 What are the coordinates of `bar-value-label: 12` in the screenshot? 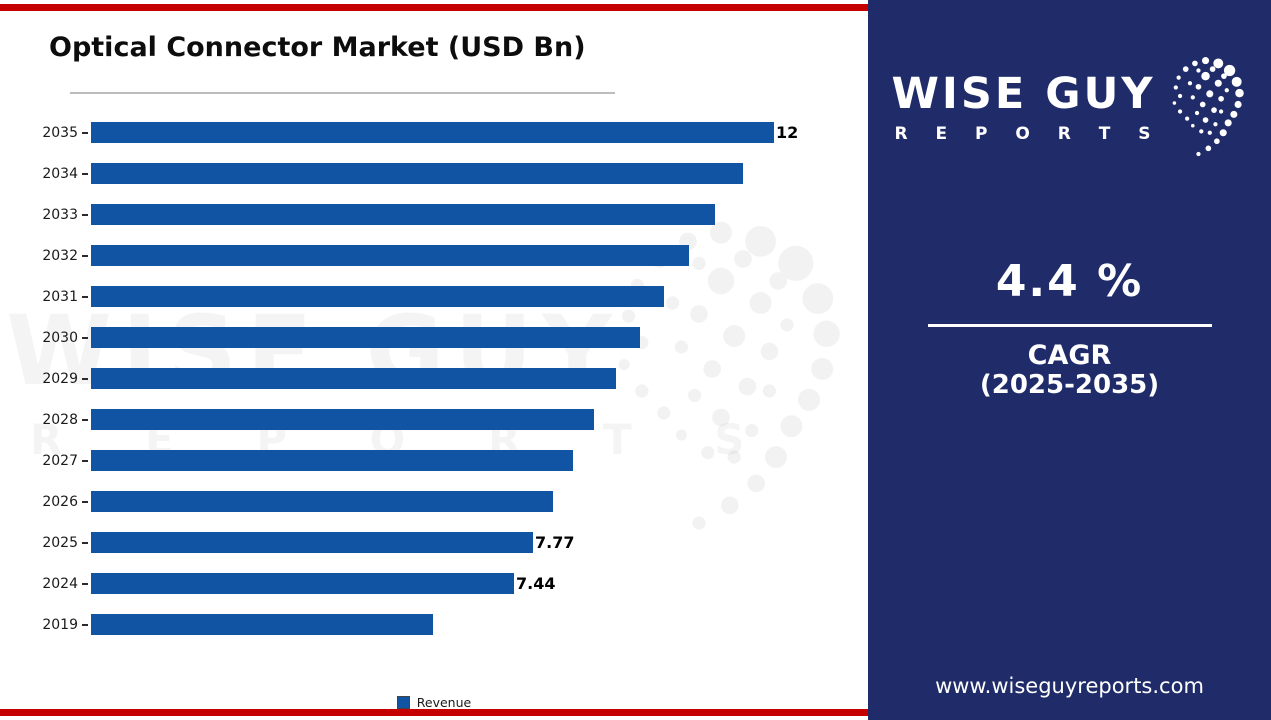 It's located at (787, 132).